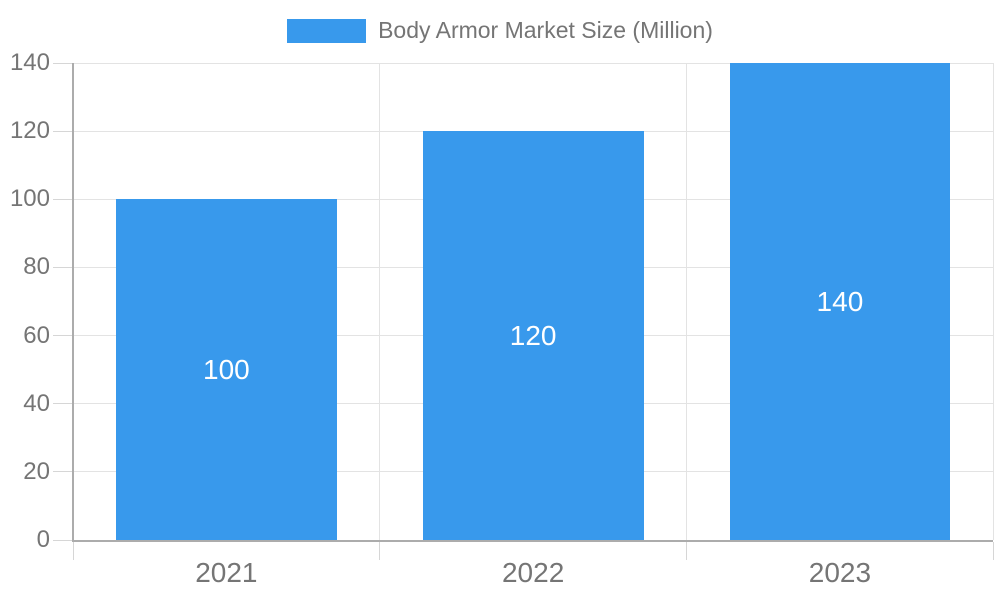  What do you see at coordinates (533, 63) in the screenshot?
I see `y-gridline` at bounding box center [533, 63].